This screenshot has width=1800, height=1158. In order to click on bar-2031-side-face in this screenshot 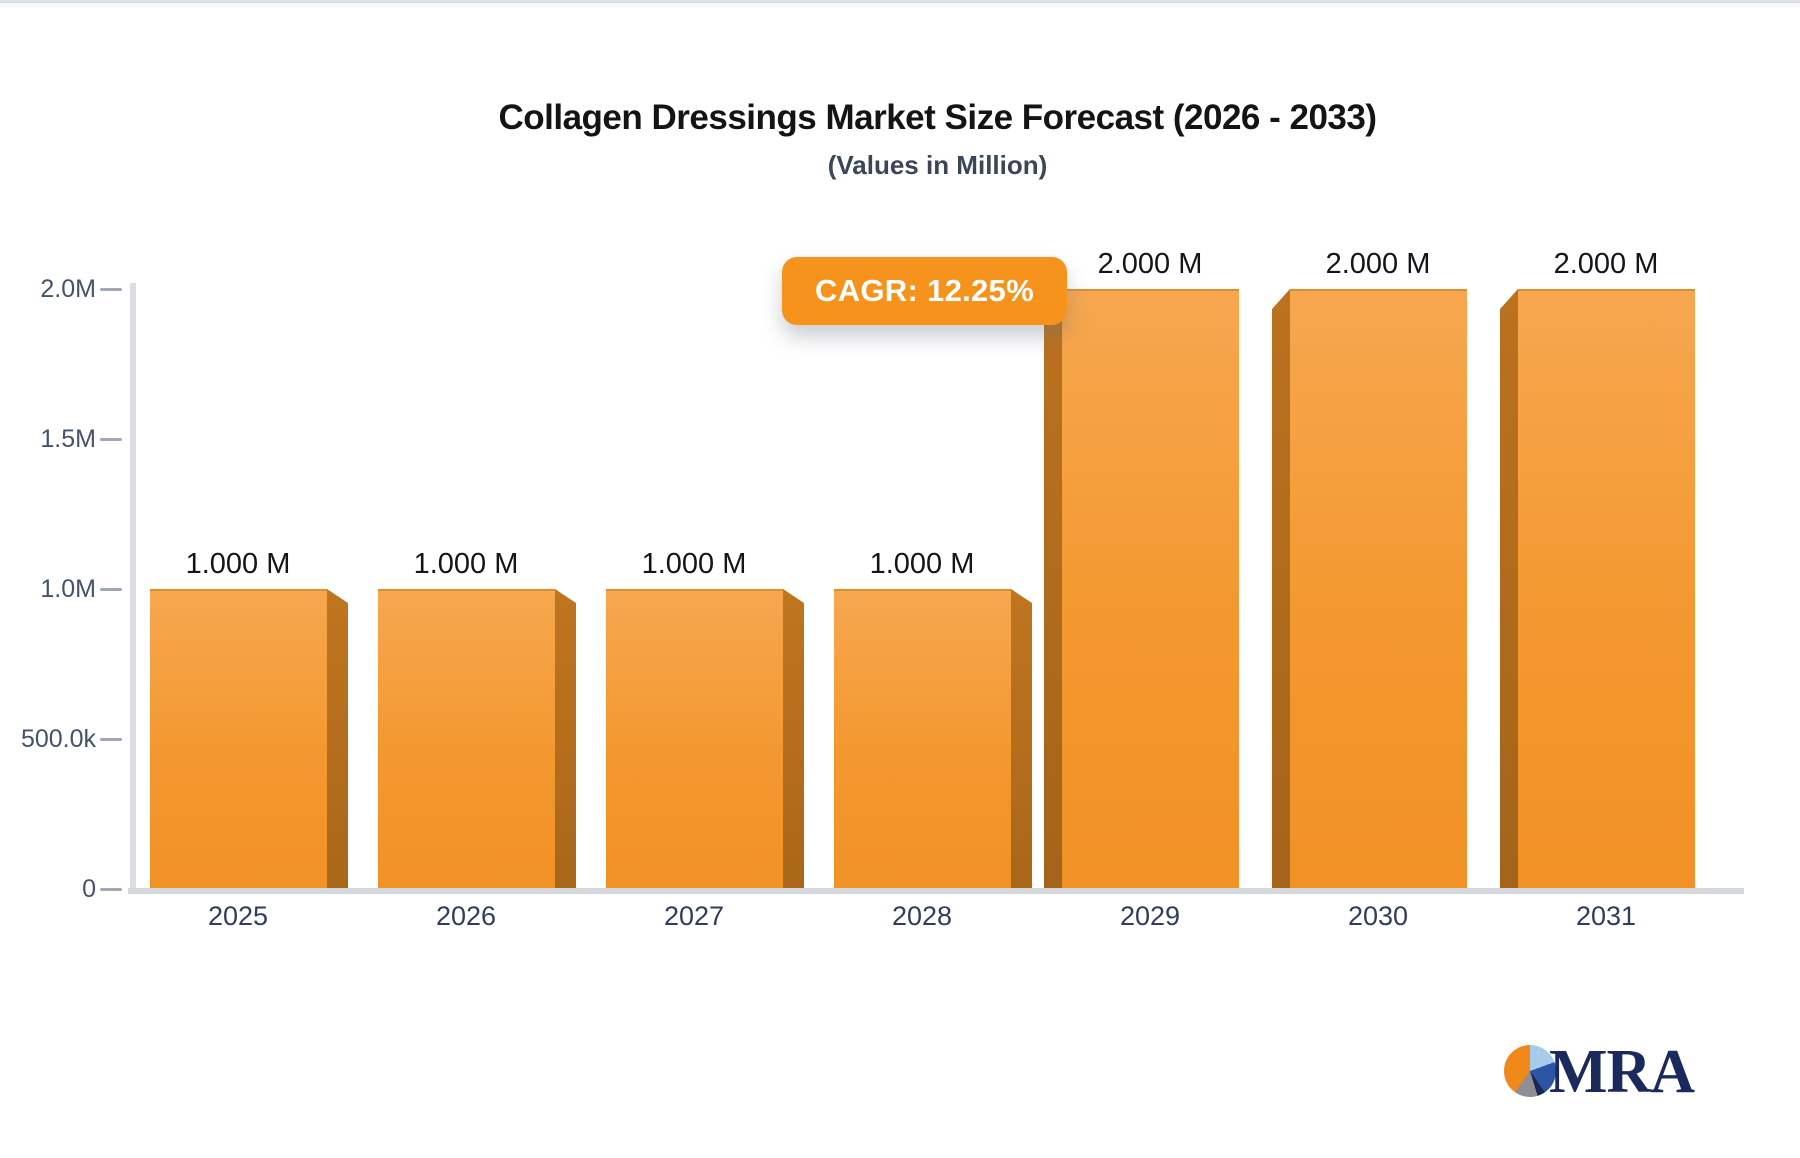, I will do `click(1509, 589)`.